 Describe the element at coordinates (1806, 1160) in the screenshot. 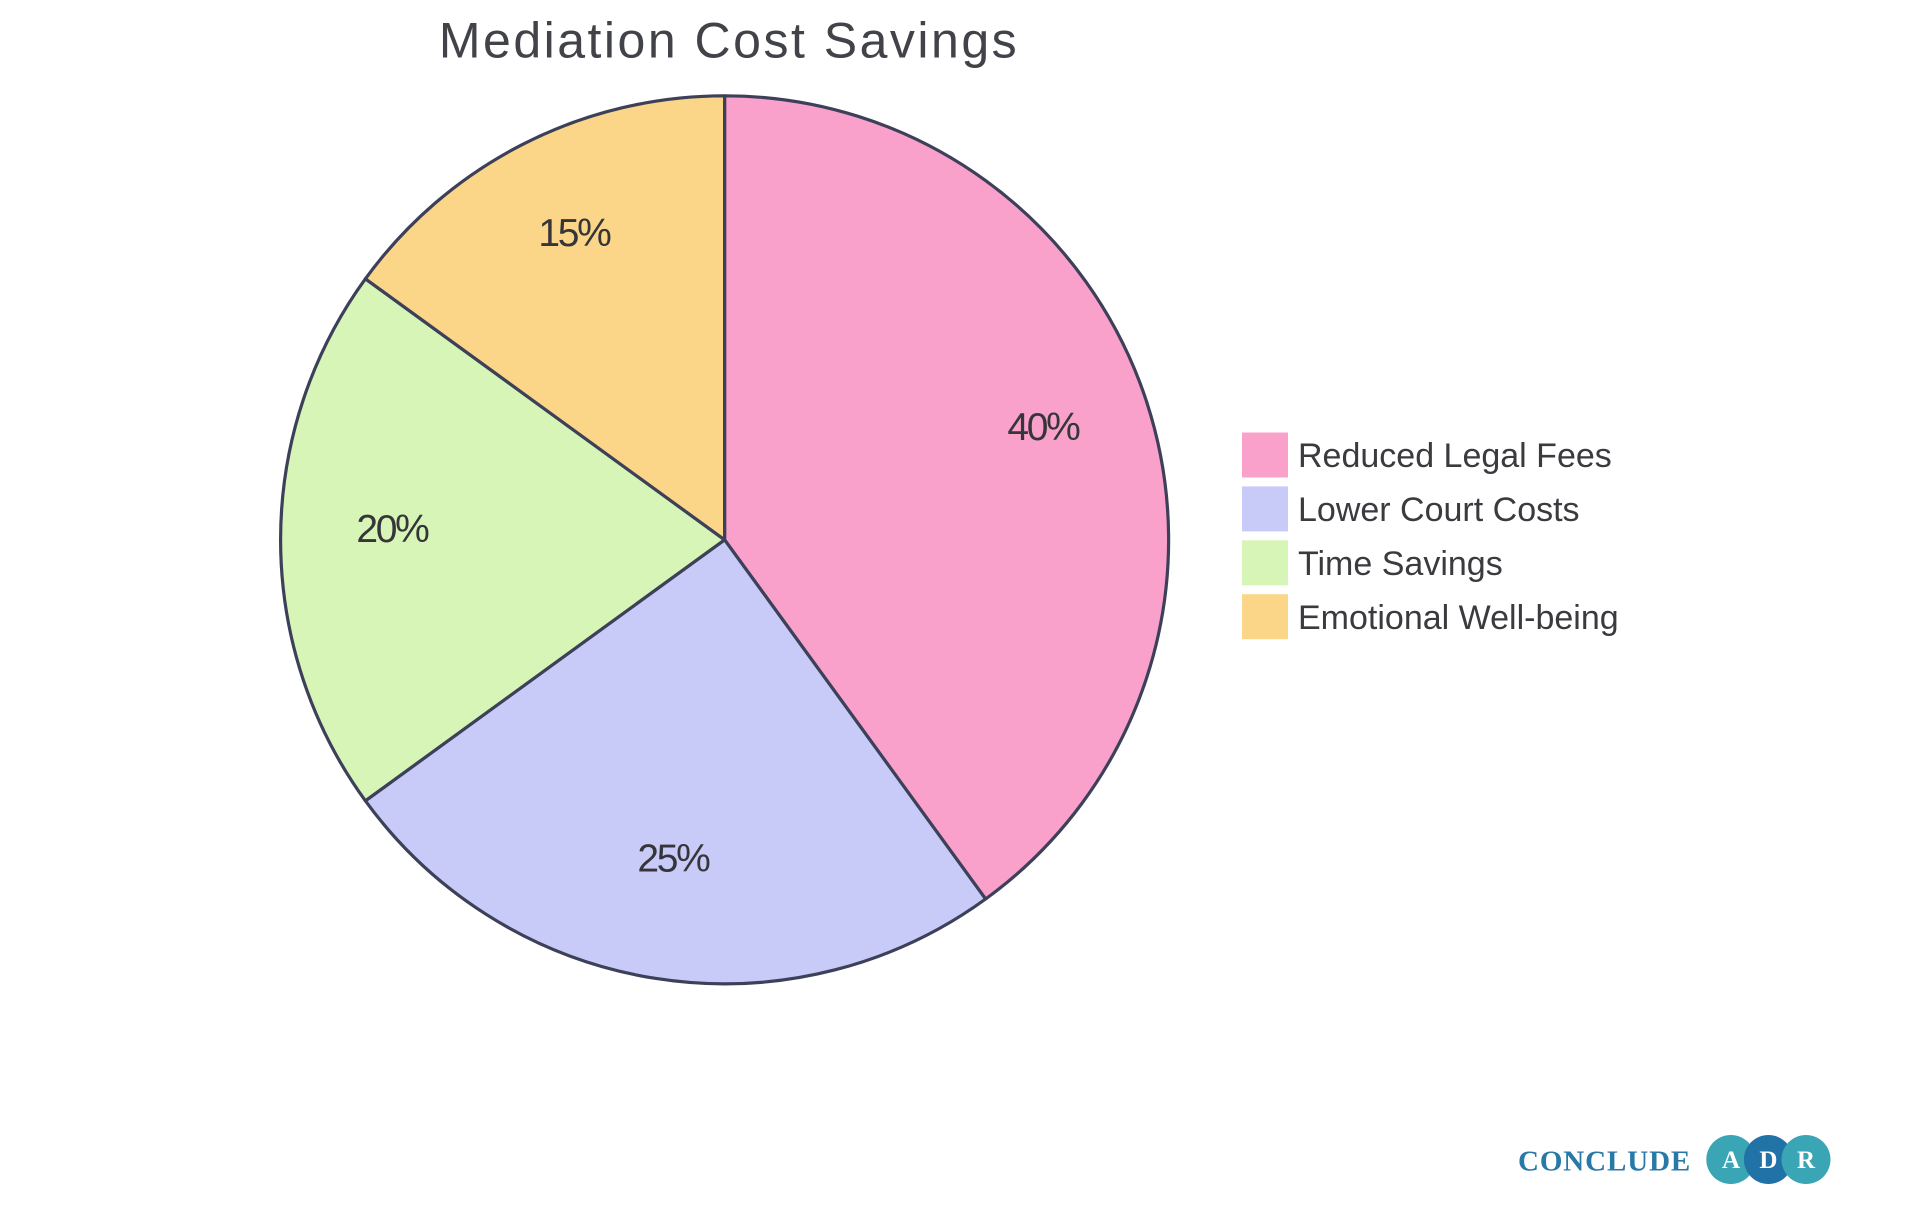

I see `svg-text: R` at that location.